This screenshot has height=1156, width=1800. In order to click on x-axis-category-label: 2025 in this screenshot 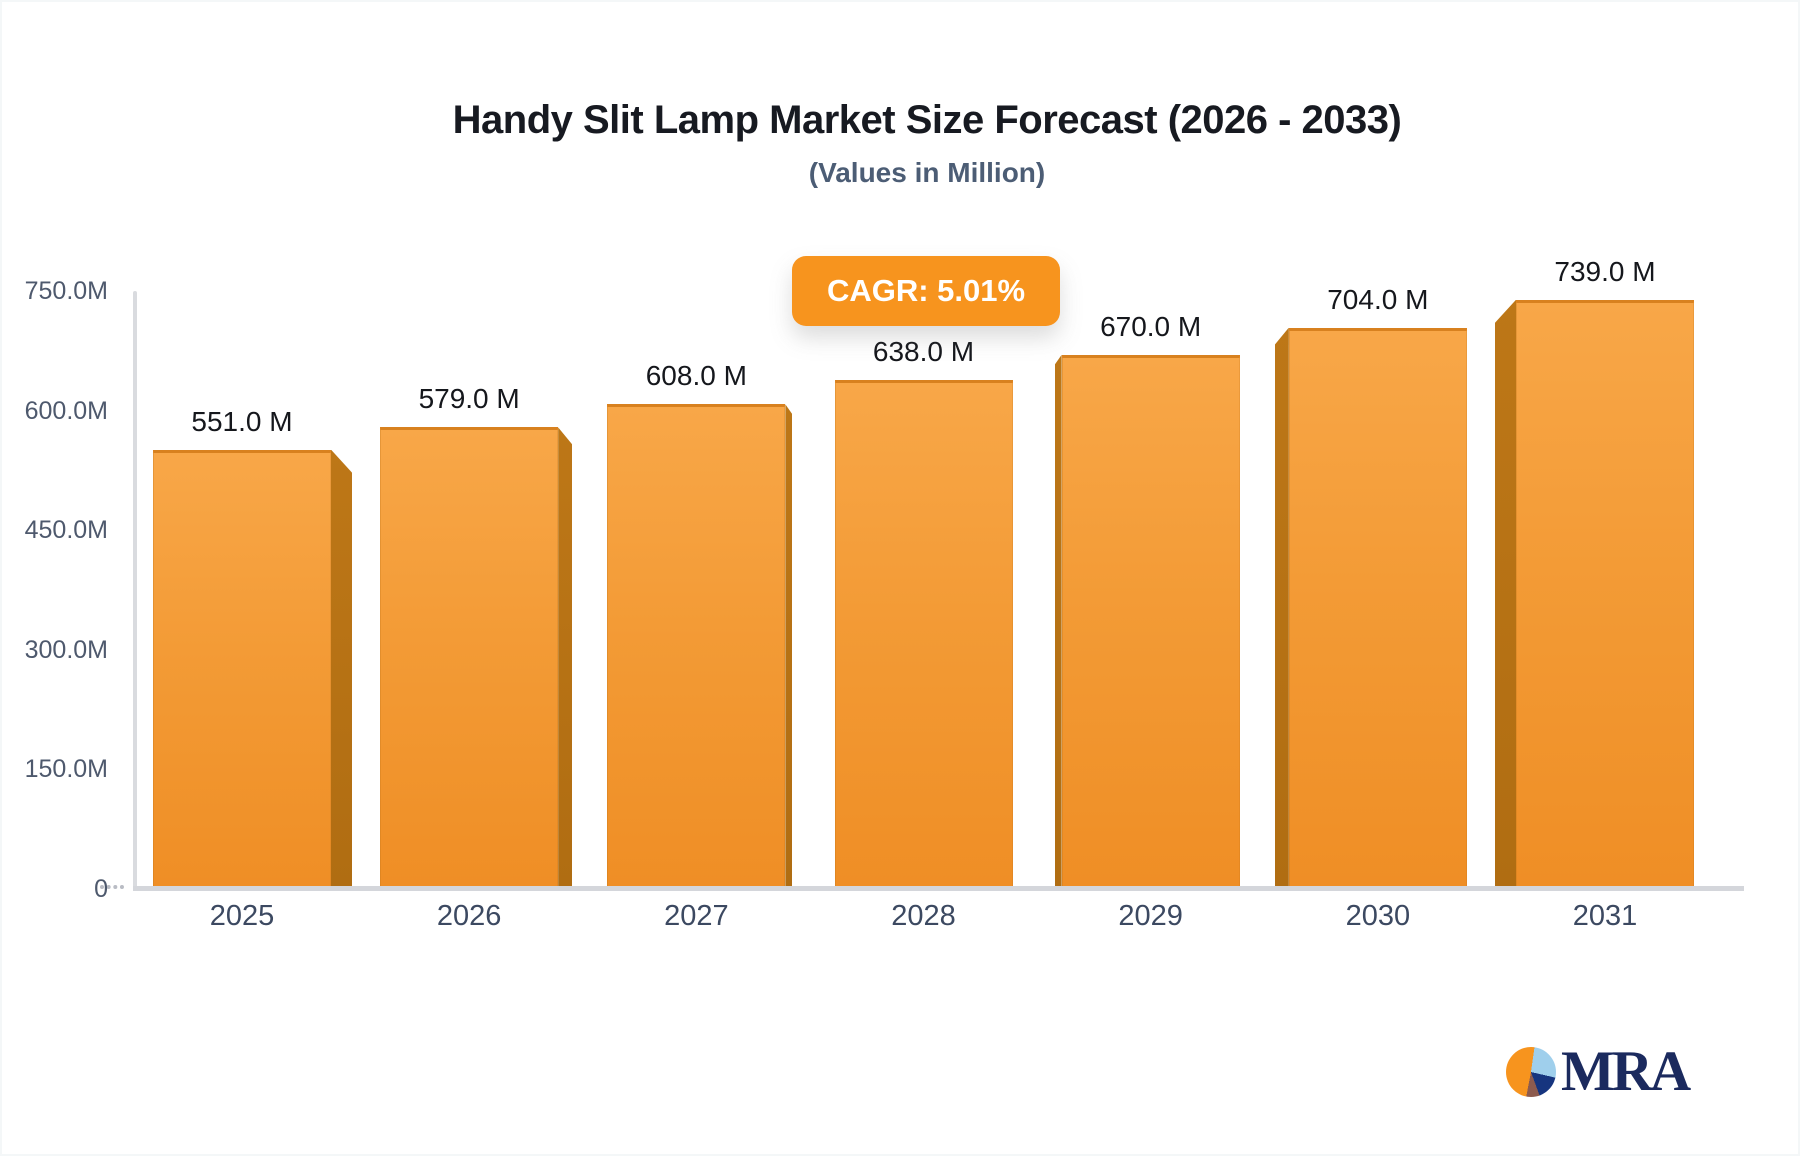, I will do `click(242, 916)`.